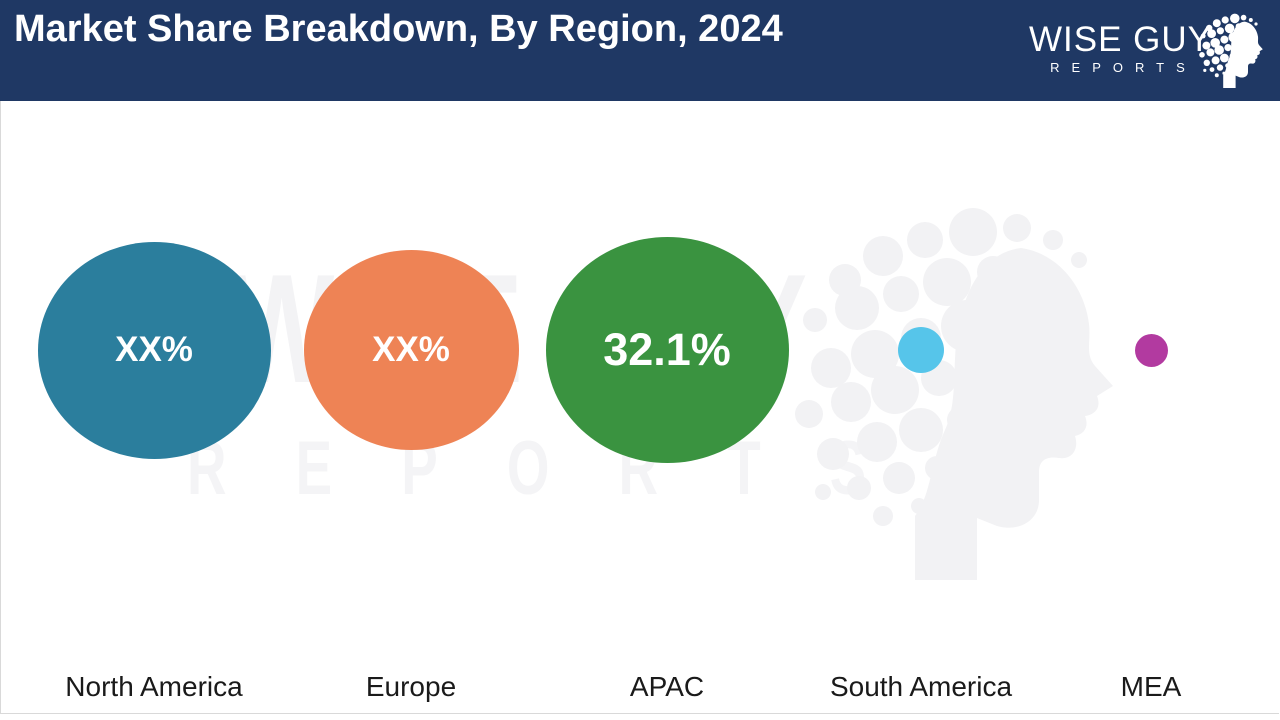 This screenshot has width=1280, height=720. What do you see at coordinates (1151, 350) in the screenshot?
I see `bubble-mea` at bounding box center [1151, 350].